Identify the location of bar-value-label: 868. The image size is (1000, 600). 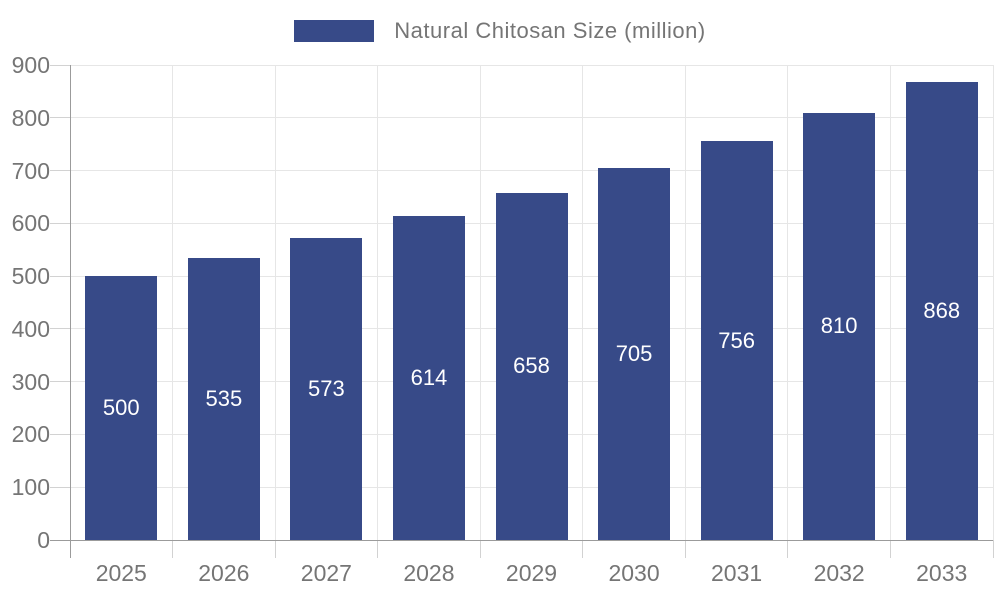
(942, 310).